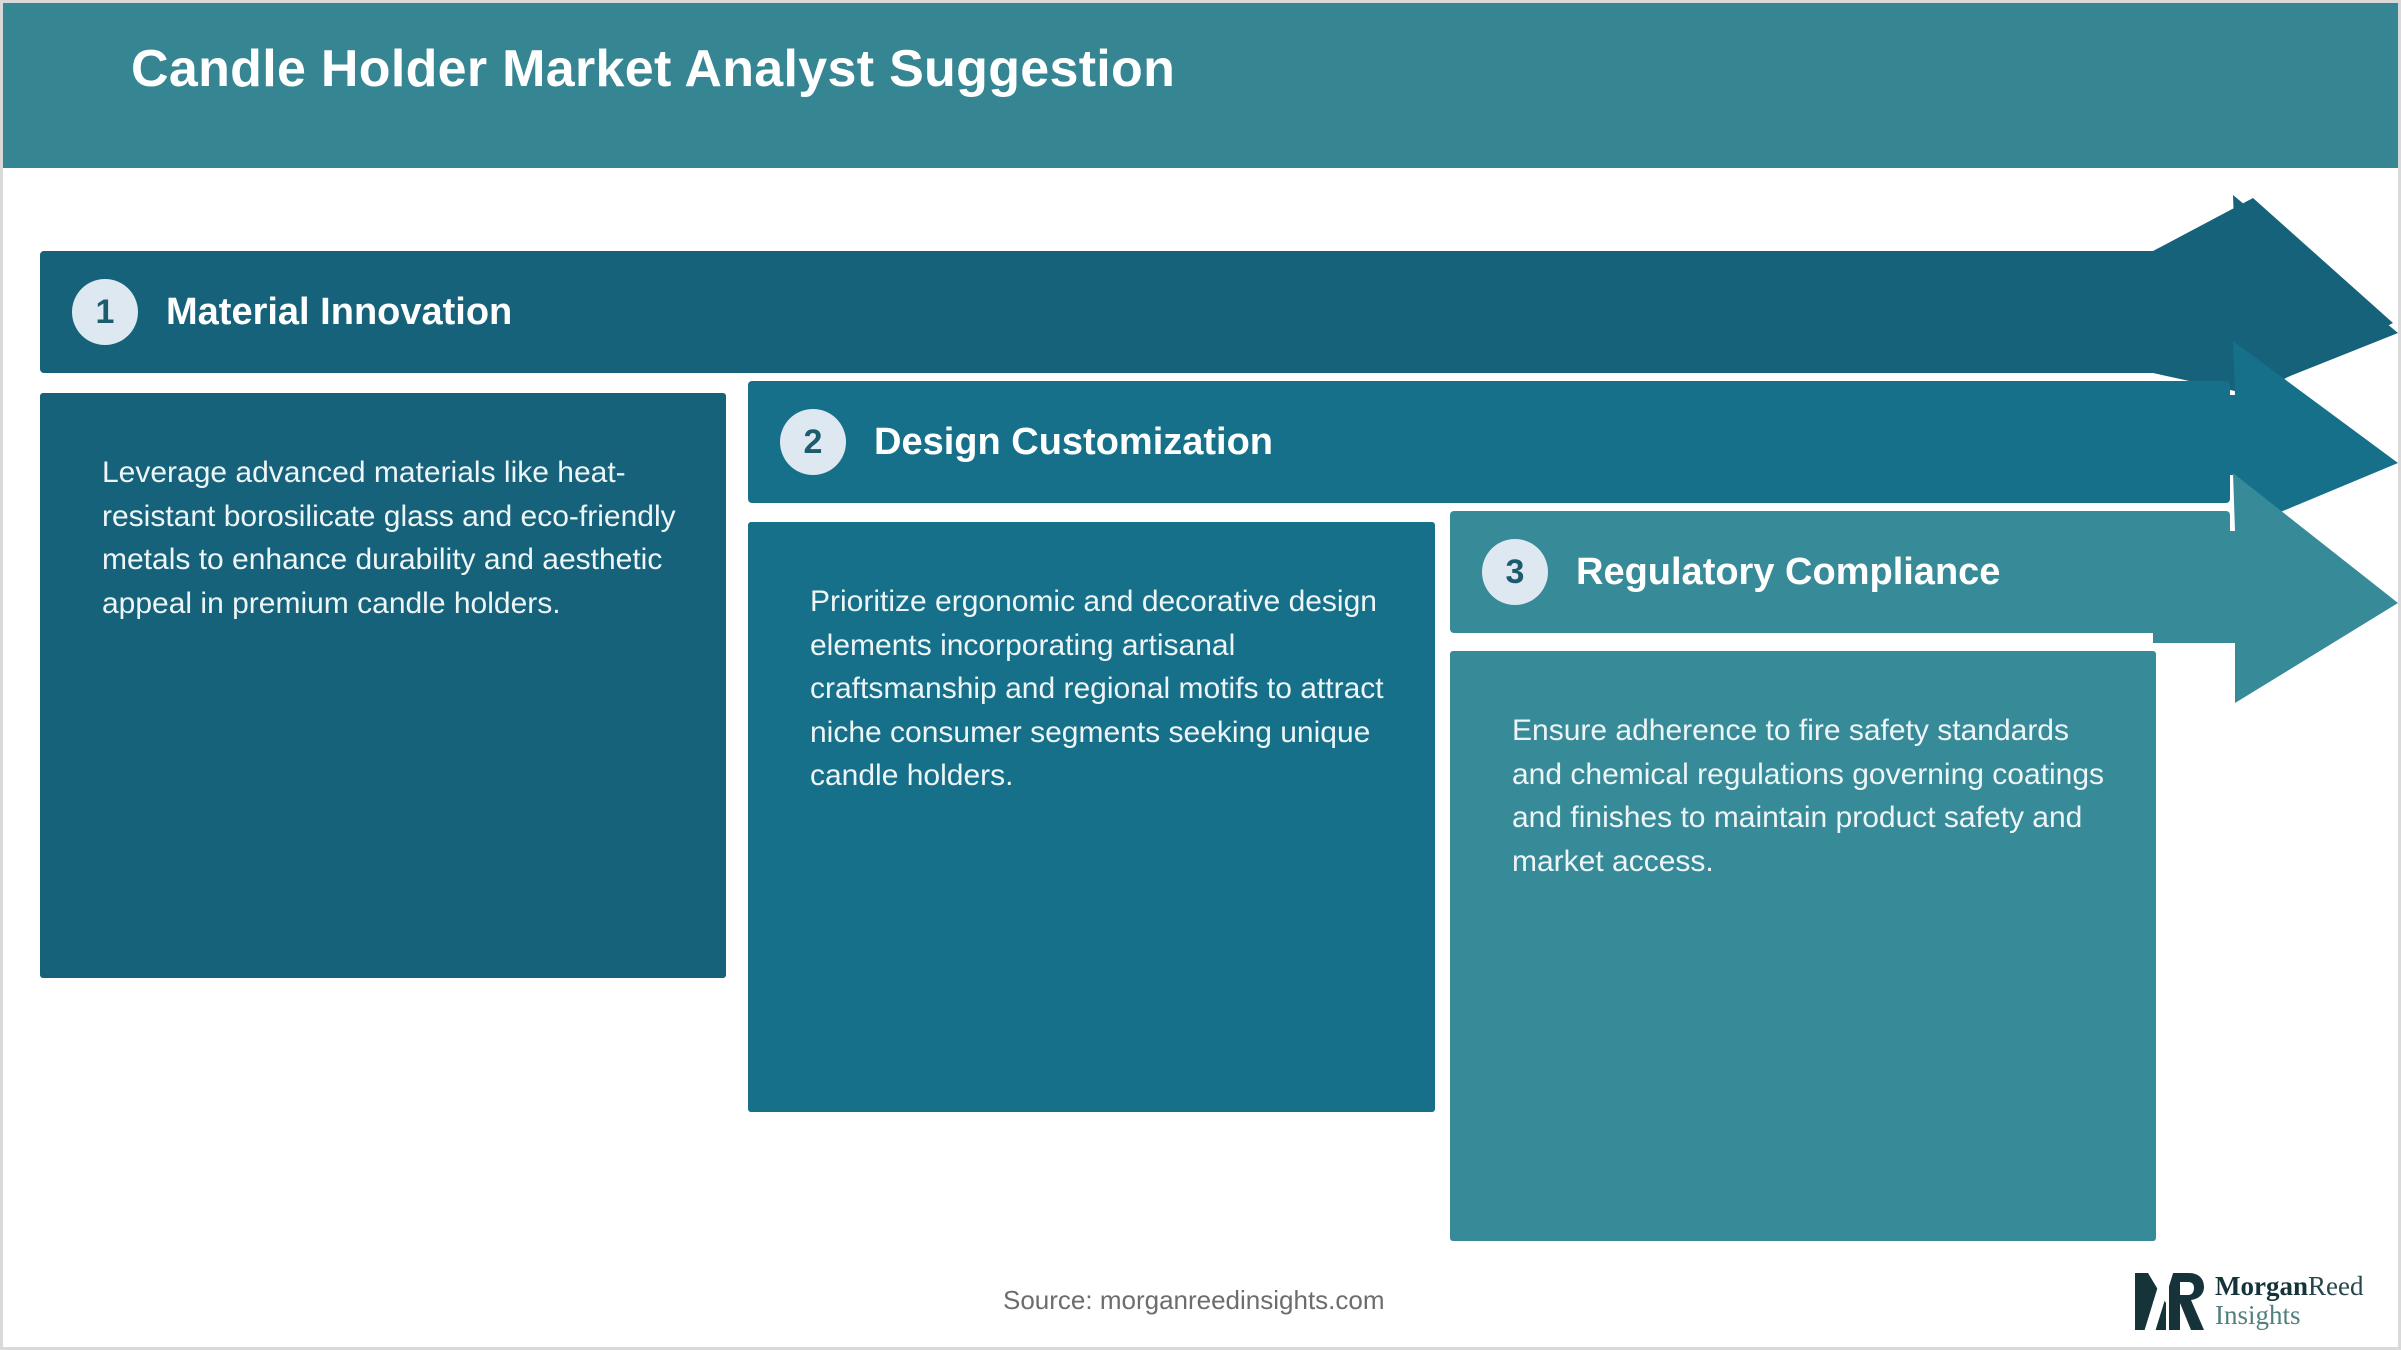 The image size is (2401, 1350). Describe the element at coordinates (1194, 1300) in the screenshot. I see `source-attribution: Source: morganreedinsights.com` at that location.